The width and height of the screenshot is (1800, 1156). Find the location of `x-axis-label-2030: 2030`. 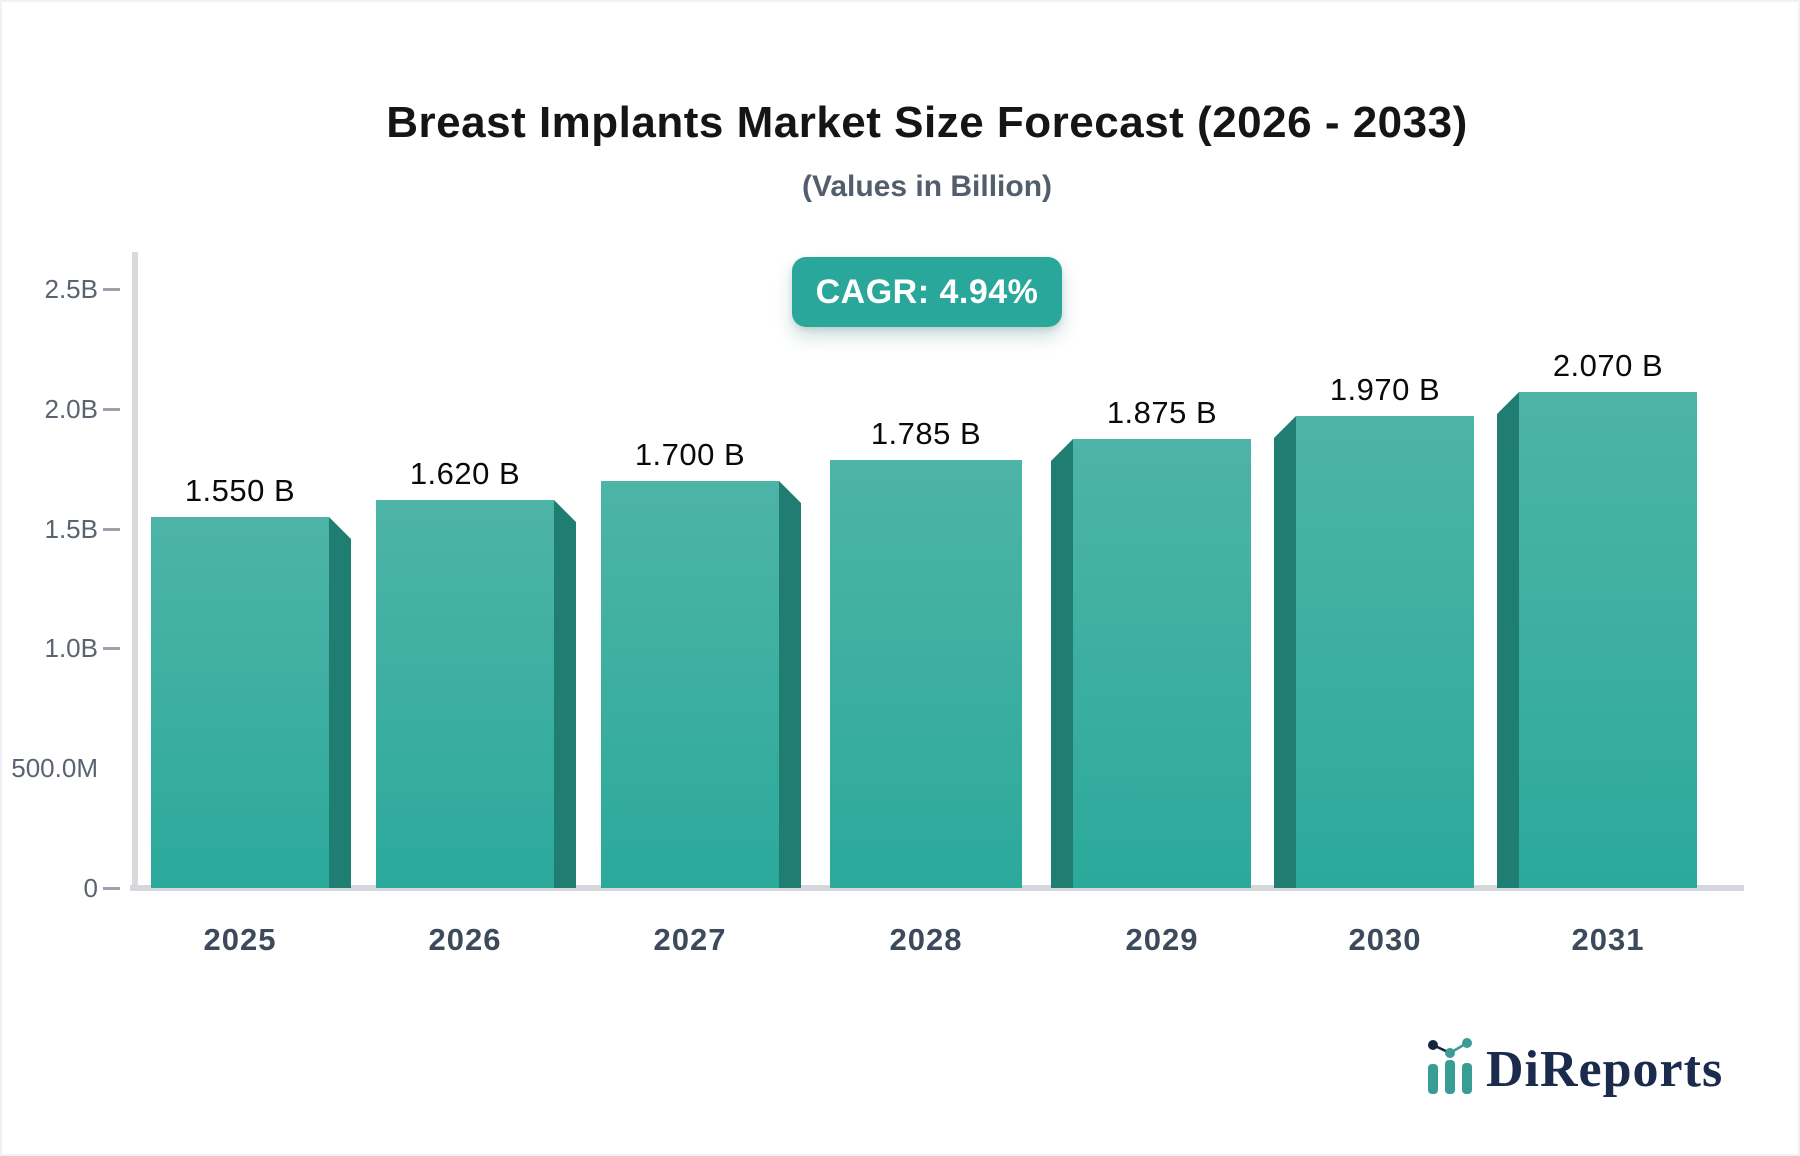

x-axis-label-2030: 2030 is located at coordinates (1385, 939).